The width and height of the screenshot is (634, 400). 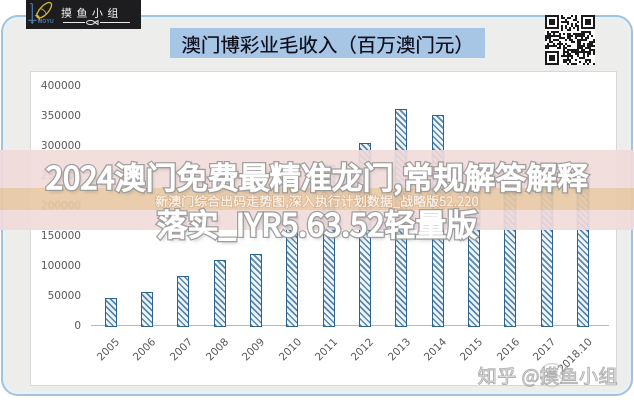 I want to click on overlay-line1-text: 2024澳门免费最精准龙门,常规解答解释, so click(x=317, y=175).